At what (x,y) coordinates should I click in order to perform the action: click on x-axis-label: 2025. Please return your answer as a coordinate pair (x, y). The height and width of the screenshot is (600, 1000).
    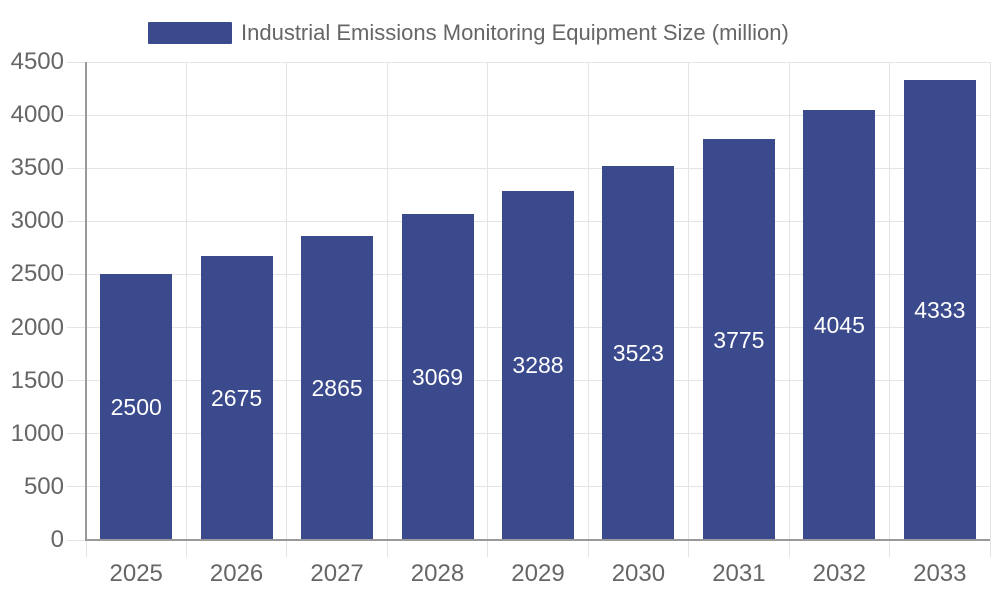
    Looking at the image, I should click on (136, 573).